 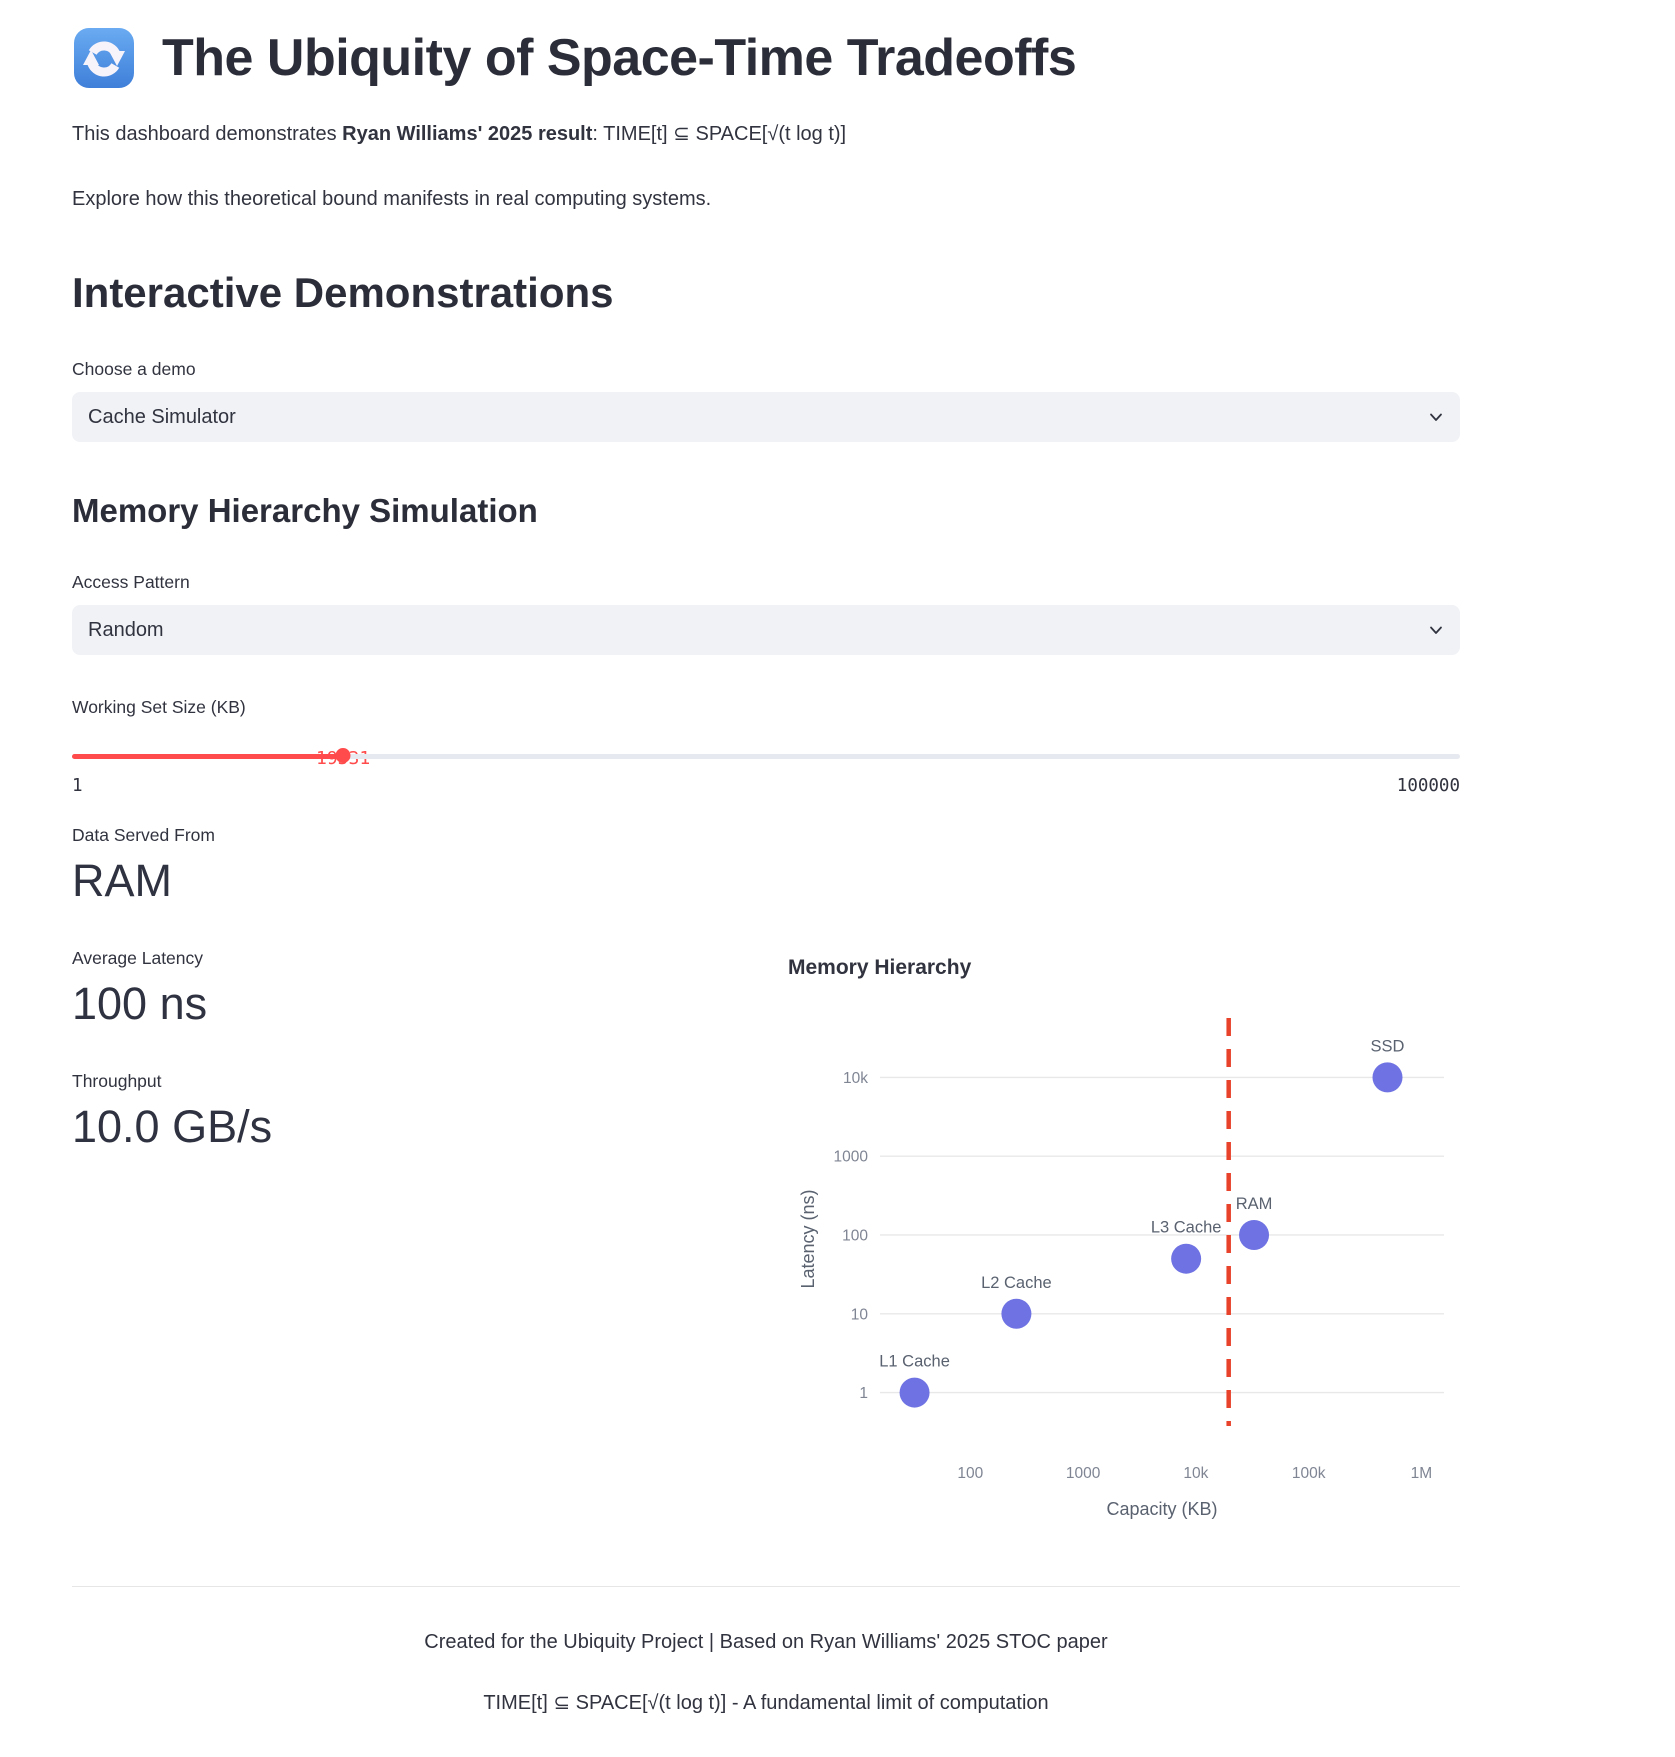 I want to click on metric-average-latency: Average Latency 100 ns, so click(x=410, y=989).